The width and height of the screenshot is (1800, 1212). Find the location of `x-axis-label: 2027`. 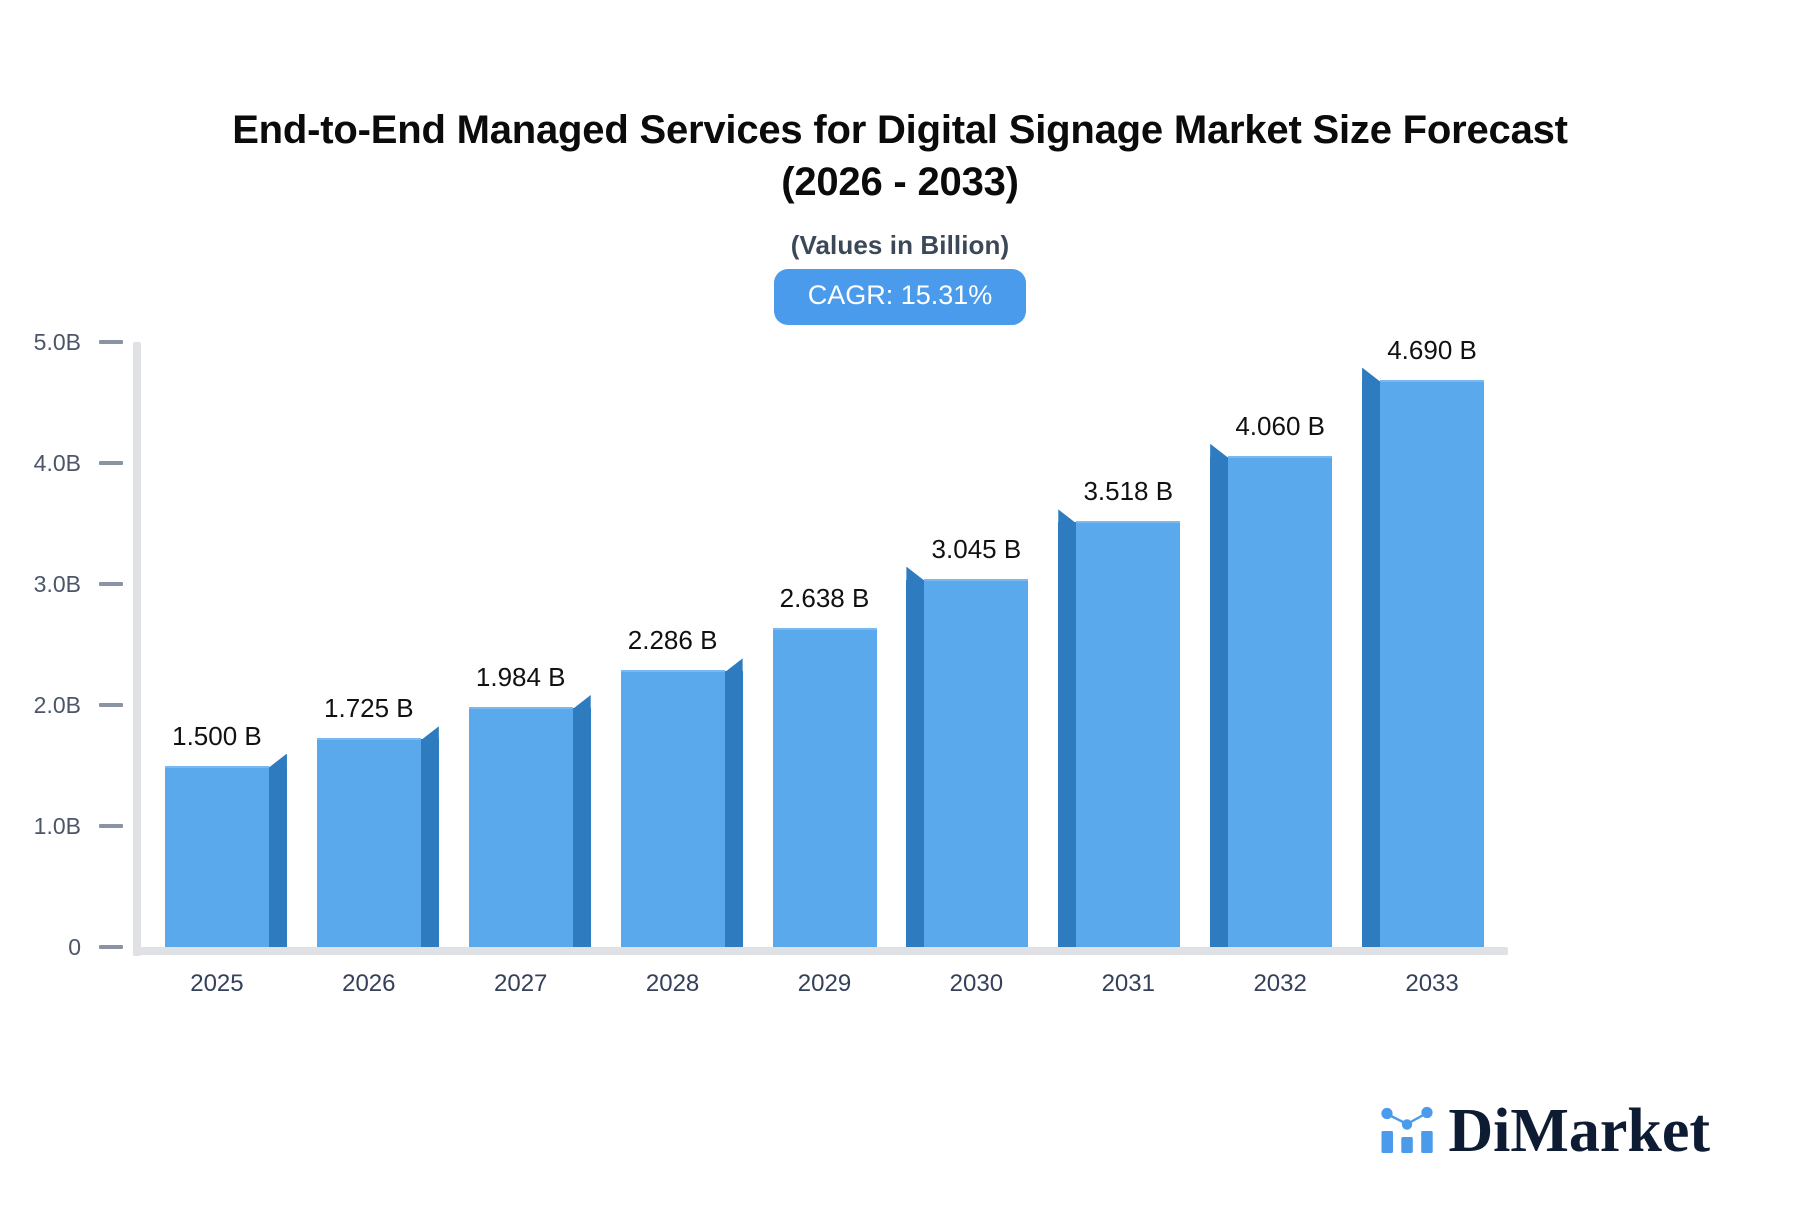

x-axis-label: 2027 is located at coordinates (521, 983).